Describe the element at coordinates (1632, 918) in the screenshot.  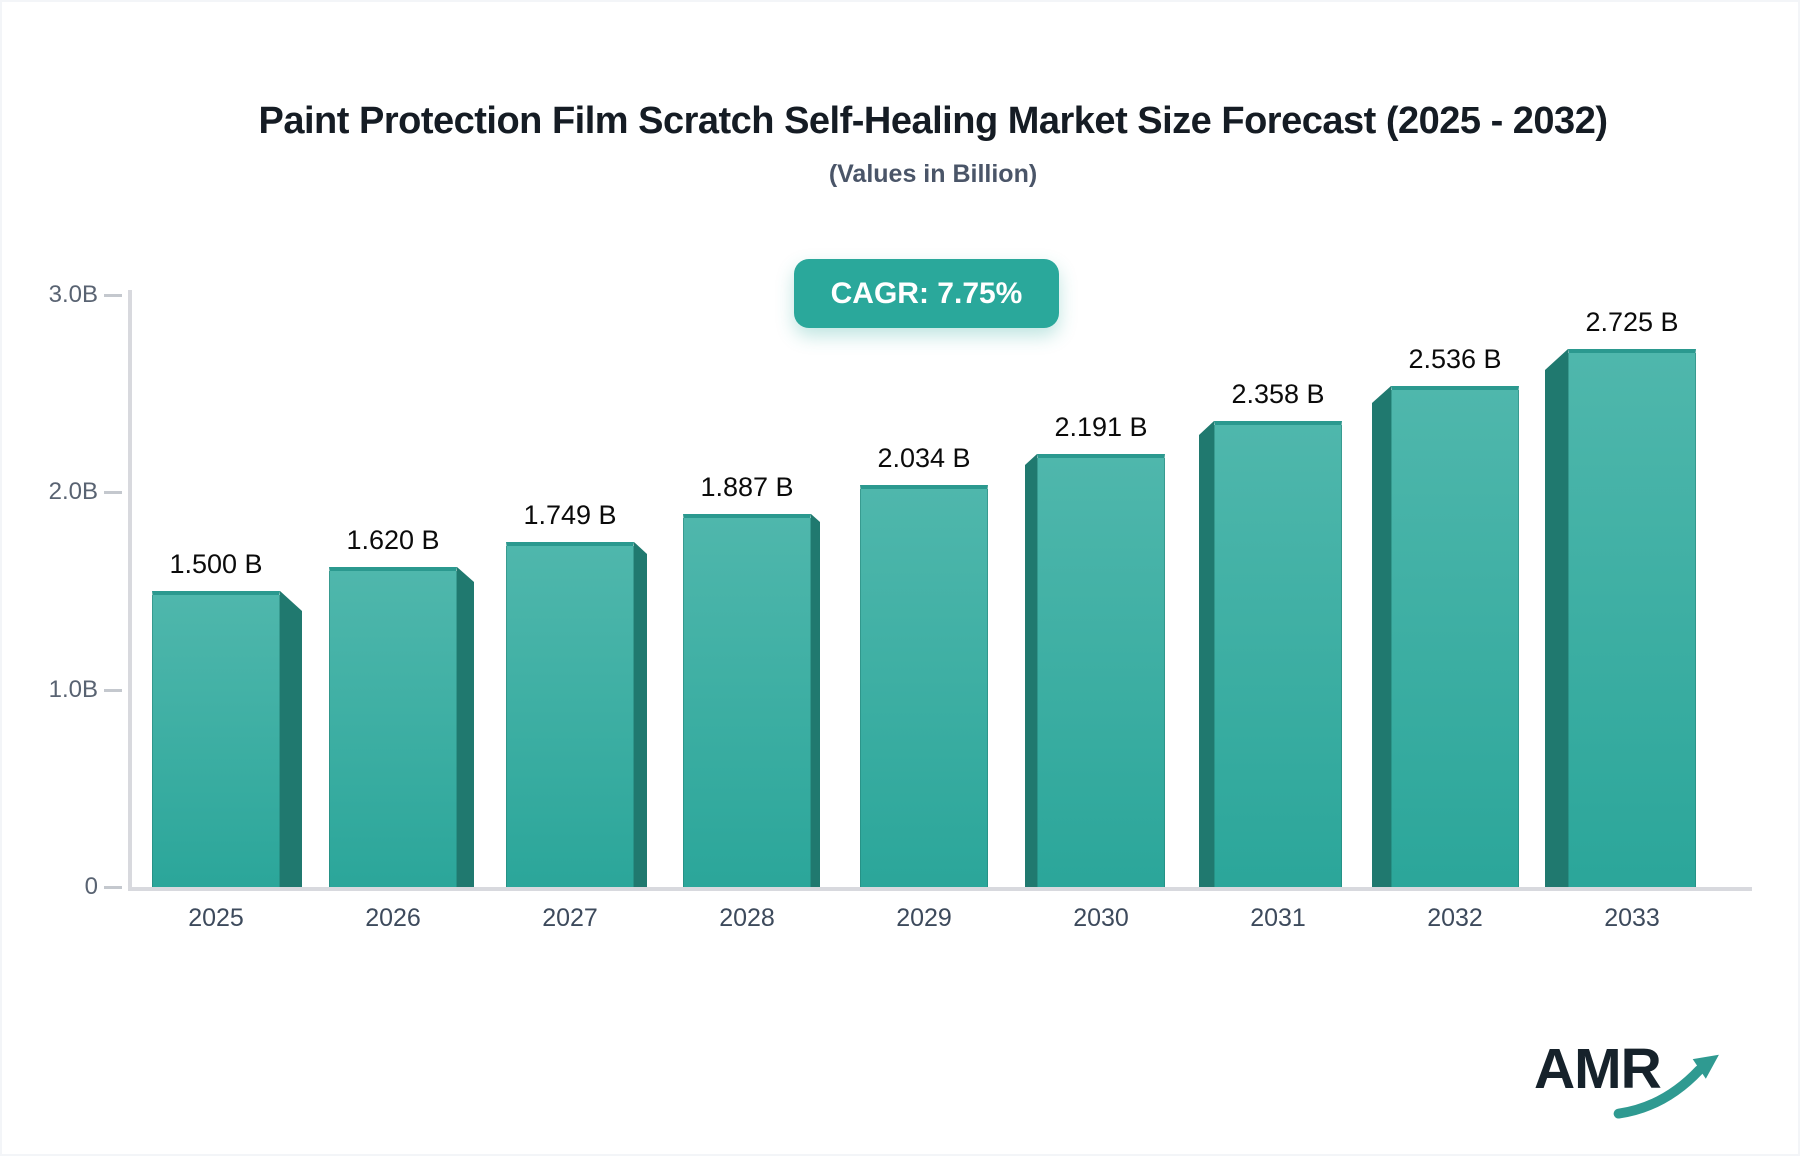
I see `x-axis-category-label: 2033` at that location.